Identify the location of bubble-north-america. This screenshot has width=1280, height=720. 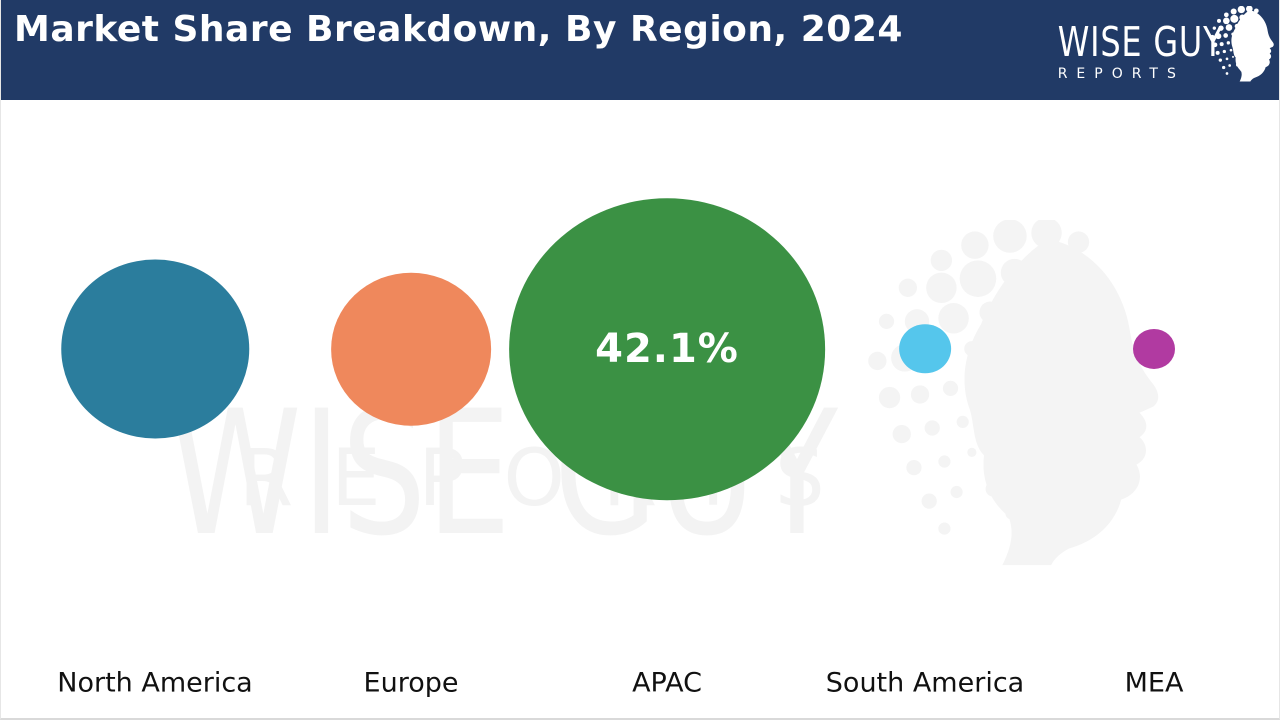
(155, 349).